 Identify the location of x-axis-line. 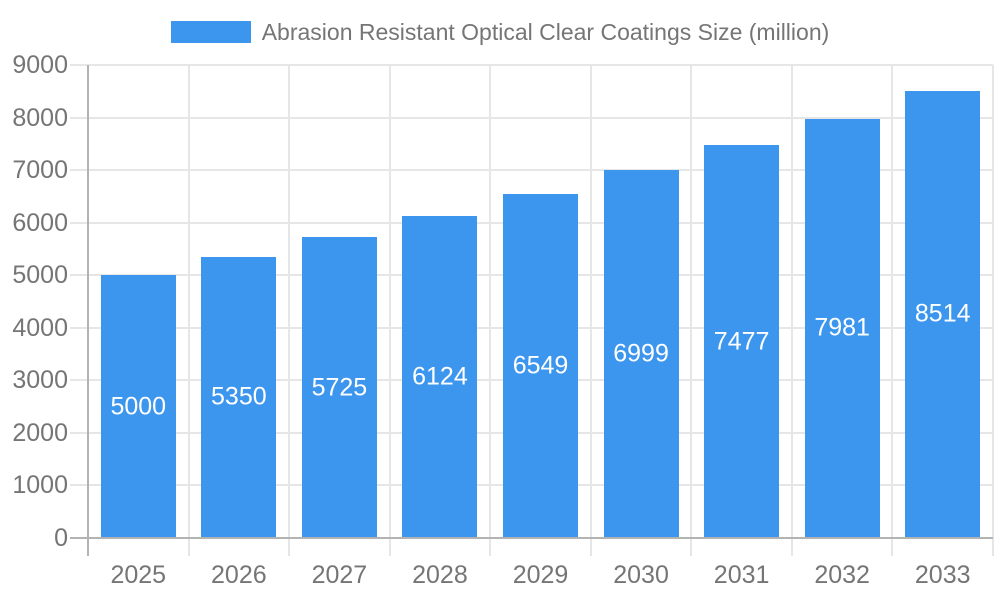
(531, 538).